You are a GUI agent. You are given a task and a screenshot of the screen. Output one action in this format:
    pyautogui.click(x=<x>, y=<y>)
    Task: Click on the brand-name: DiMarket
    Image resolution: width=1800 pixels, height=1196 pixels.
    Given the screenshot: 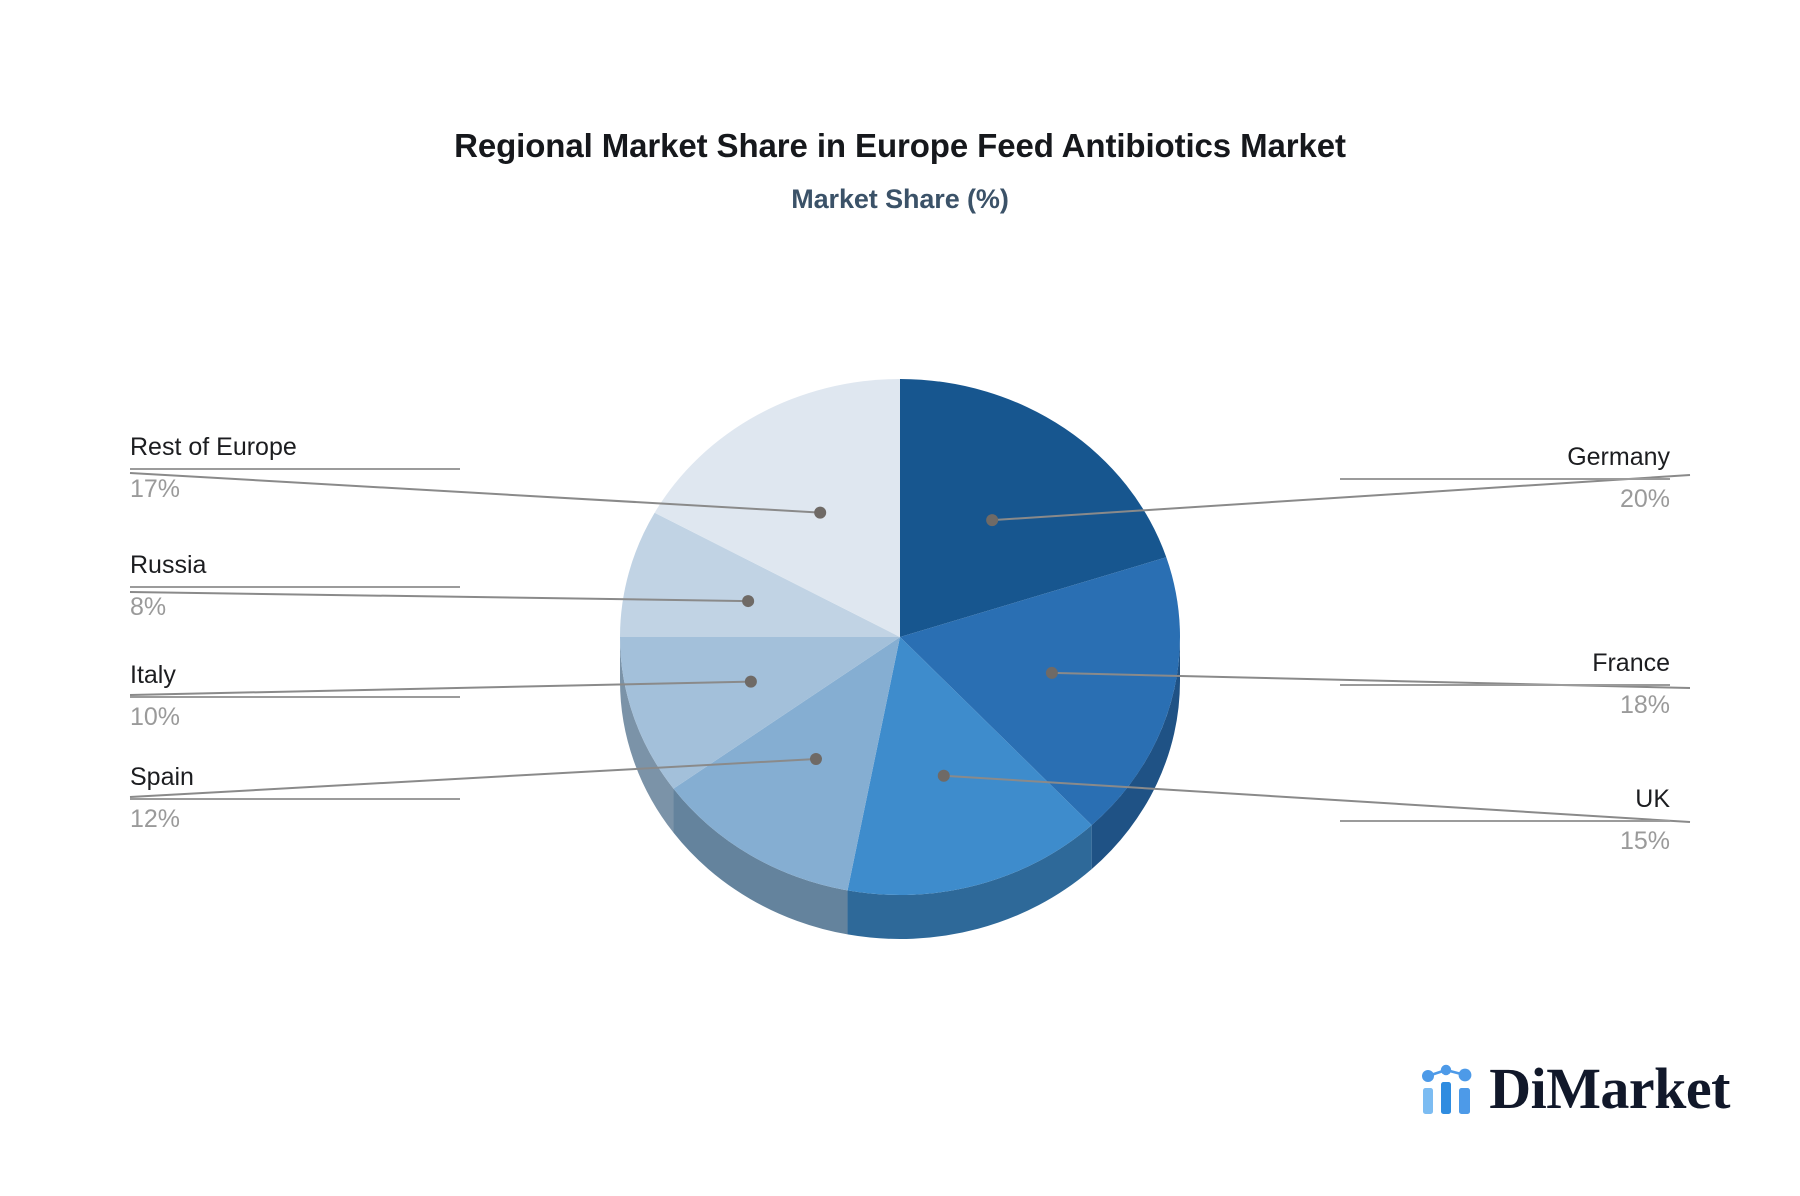 What is the action you would take?
    pyautogui.click(x=1609, y=1088)
    